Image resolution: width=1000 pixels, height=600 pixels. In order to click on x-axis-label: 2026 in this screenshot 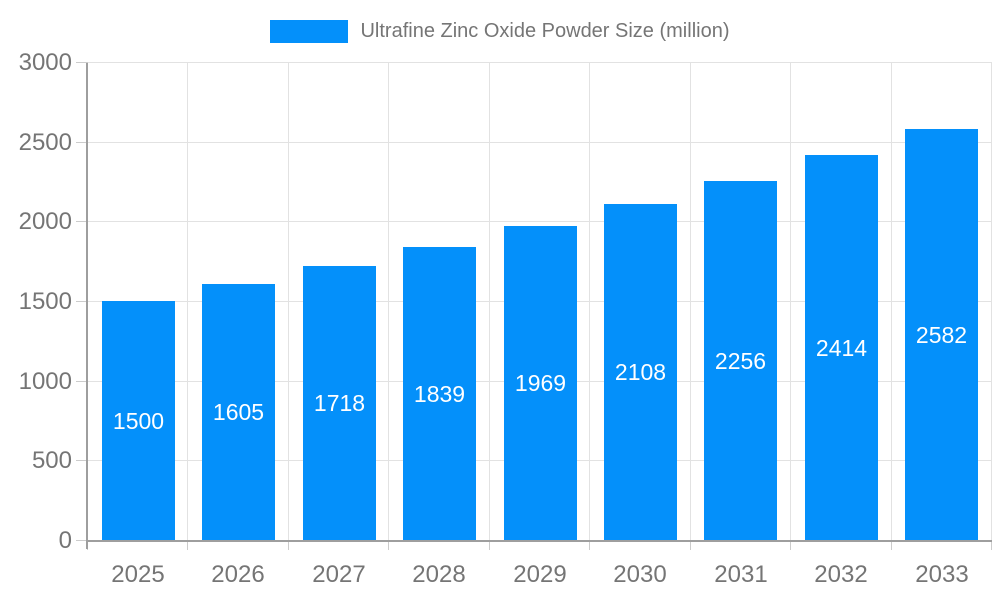, I will do `click(238, 574)`.